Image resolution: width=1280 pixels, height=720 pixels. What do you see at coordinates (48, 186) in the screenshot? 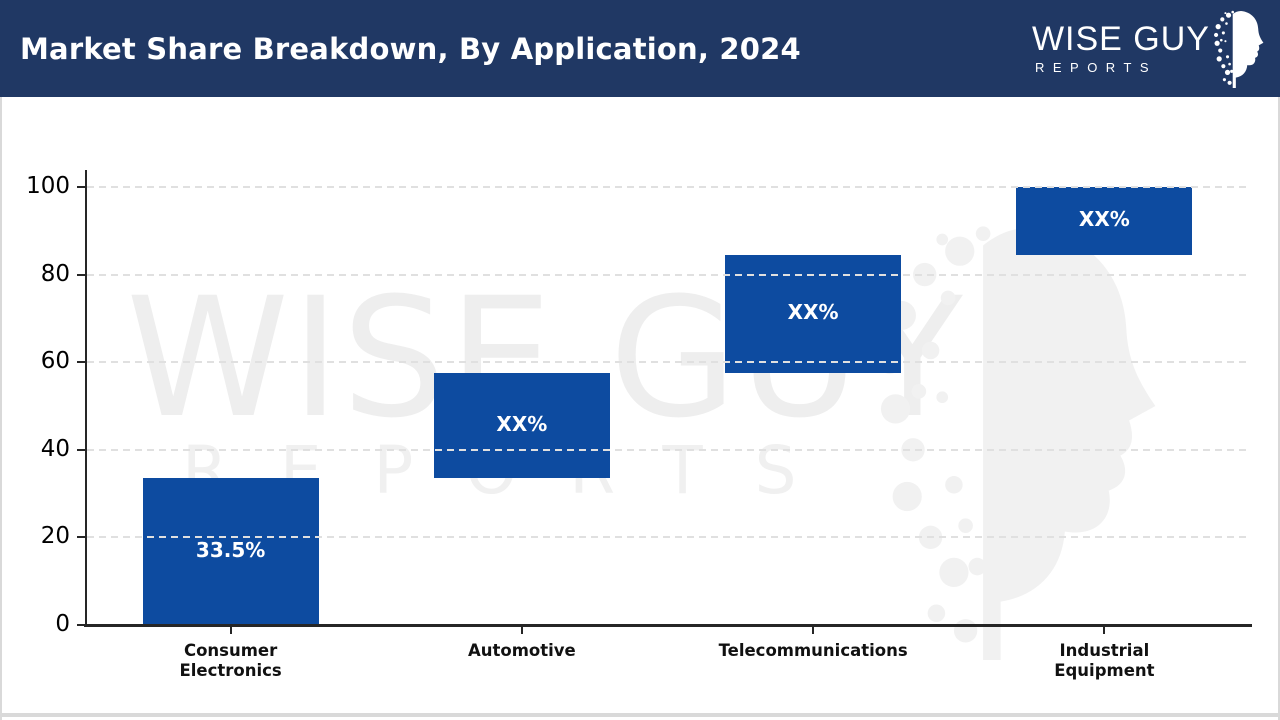
I see `y-tick-label: 100` at bounding box center [48, 186].